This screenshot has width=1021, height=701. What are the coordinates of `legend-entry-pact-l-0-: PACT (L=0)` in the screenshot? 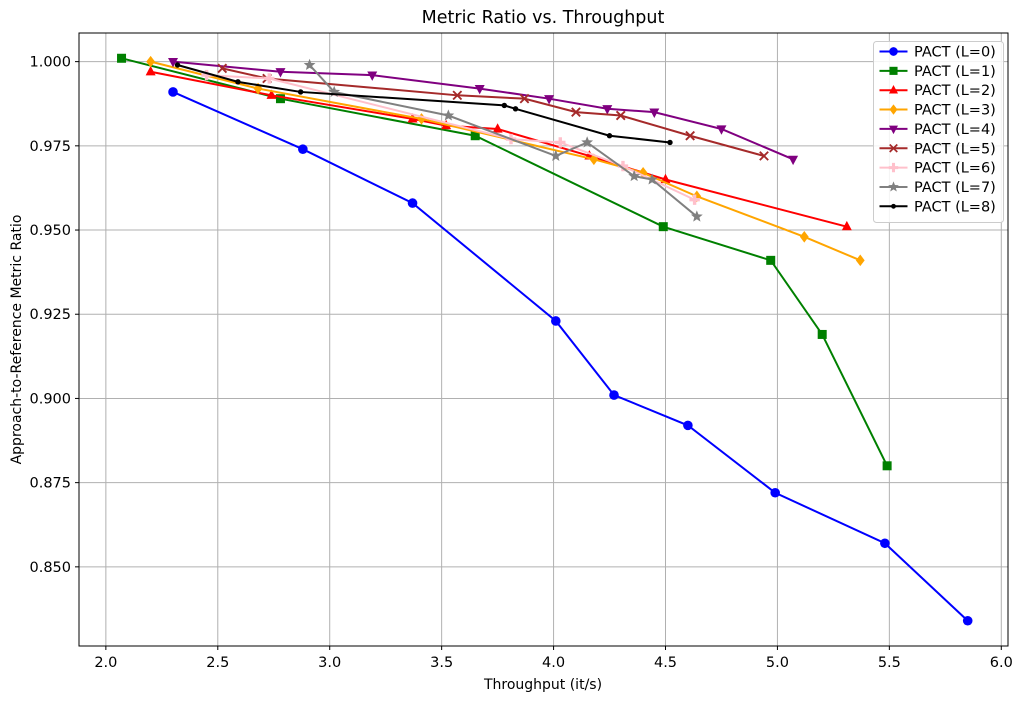 It's located at (937, 53).